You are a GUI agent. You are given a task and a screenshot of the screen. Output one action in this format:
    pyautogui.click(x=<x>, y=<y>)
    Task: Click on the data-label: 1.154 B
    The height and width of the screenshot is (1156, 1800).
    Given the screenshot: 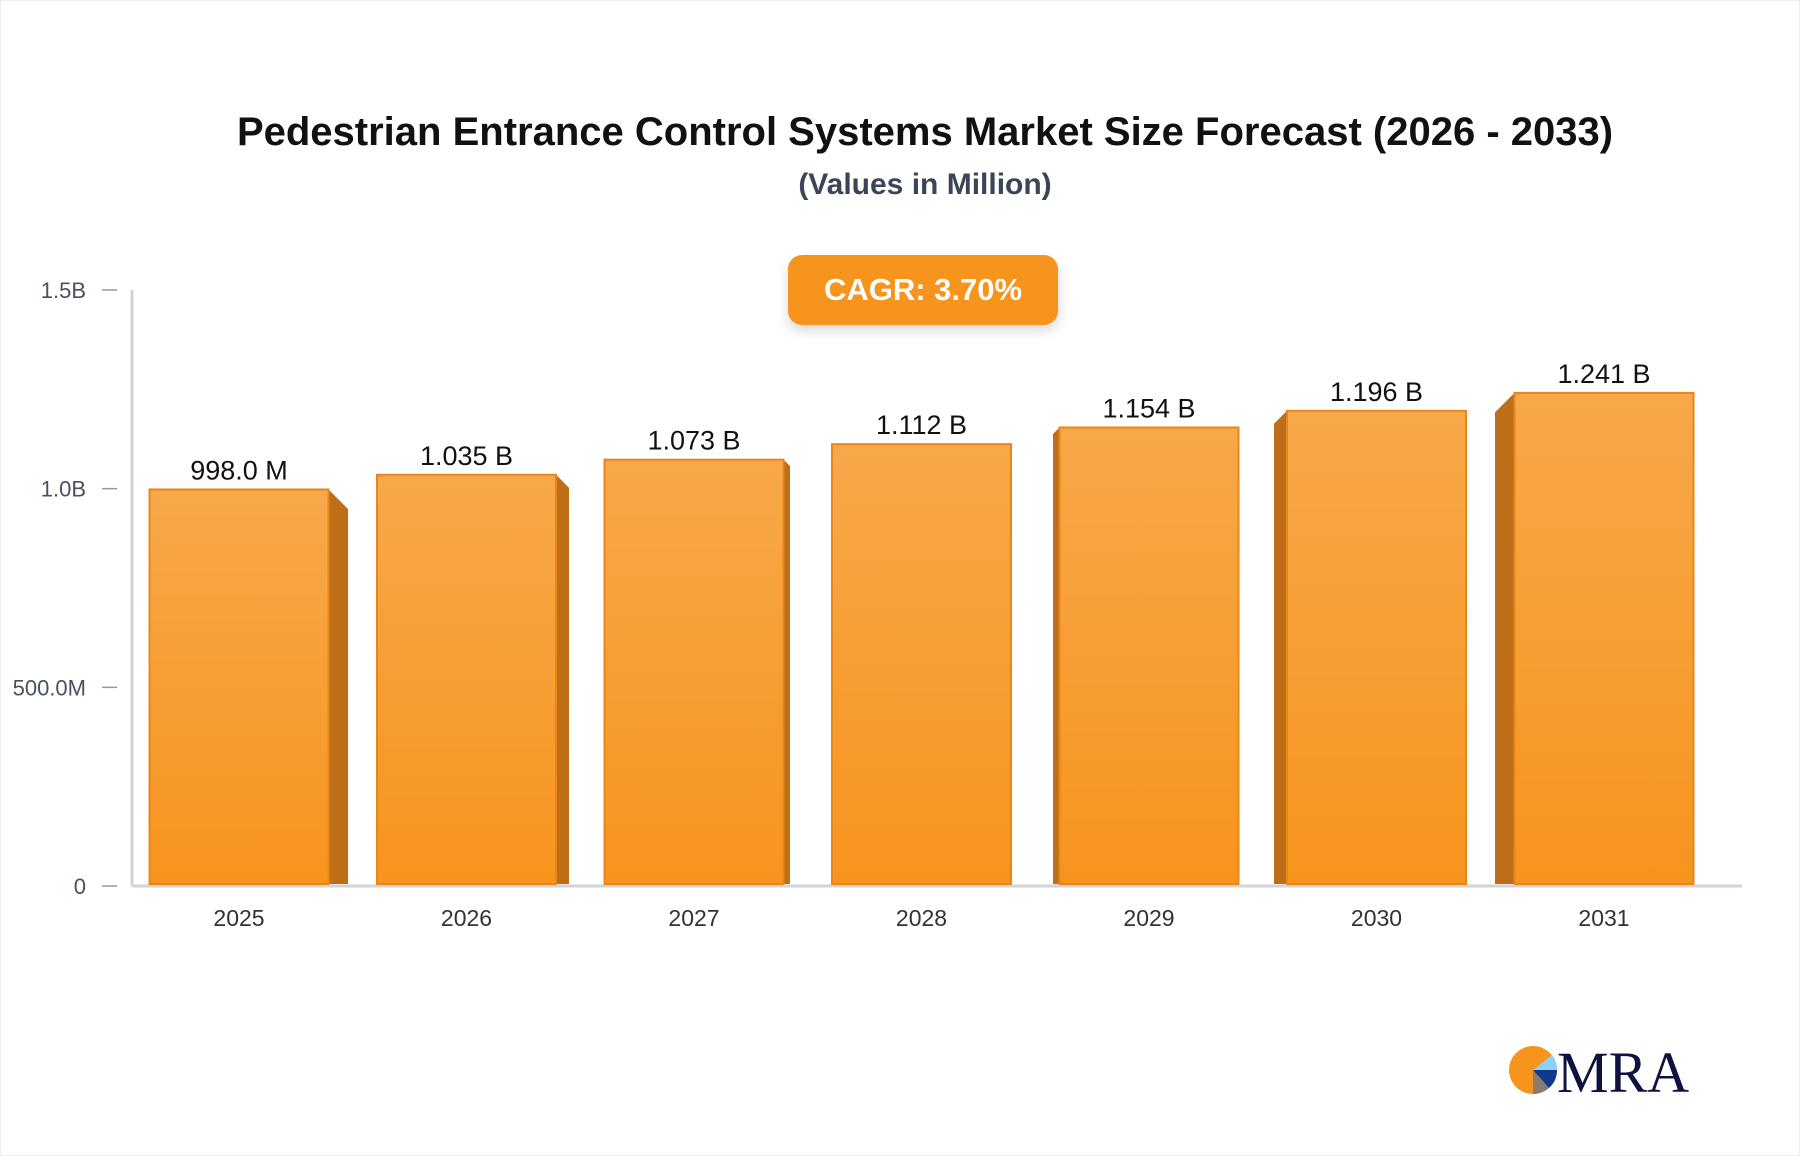 What is the action you would take?
    pyautogui.click(x=1148, y=408)
    